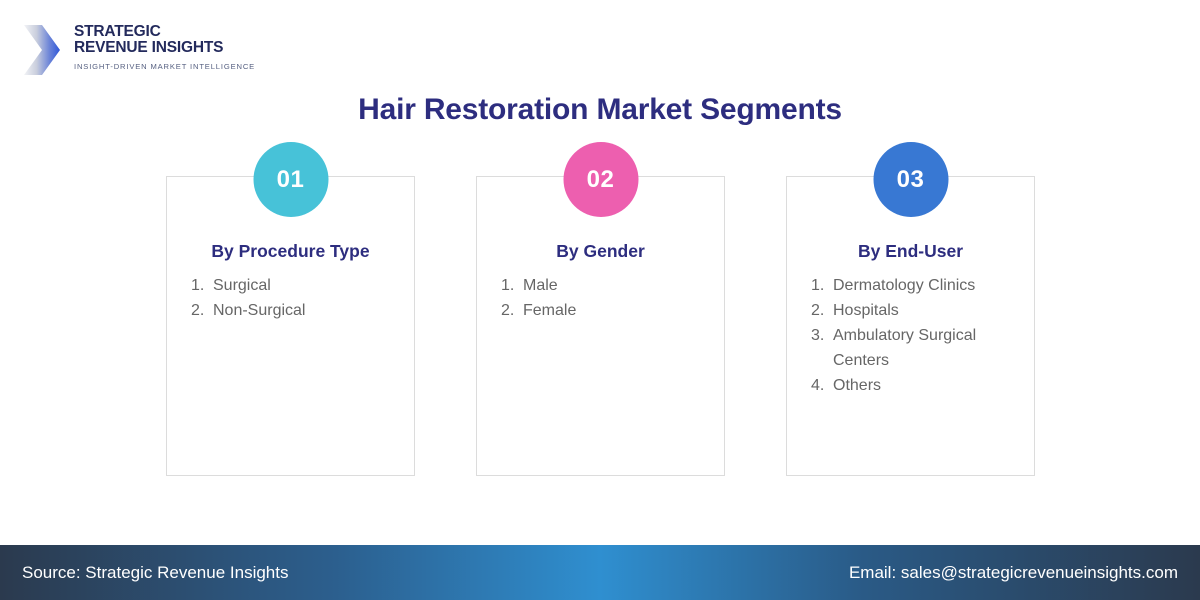  I want to click on segment-item-list: 1. Surgical 2. Non-Surgical, so click(296, 298).